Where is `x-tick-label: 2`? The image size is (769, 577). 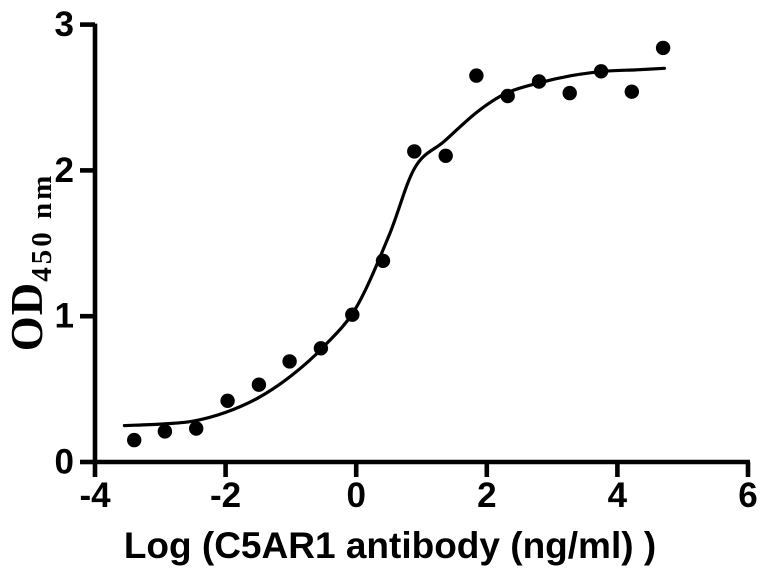 x-tick-label: 2 is located at coordinates (486, 495).